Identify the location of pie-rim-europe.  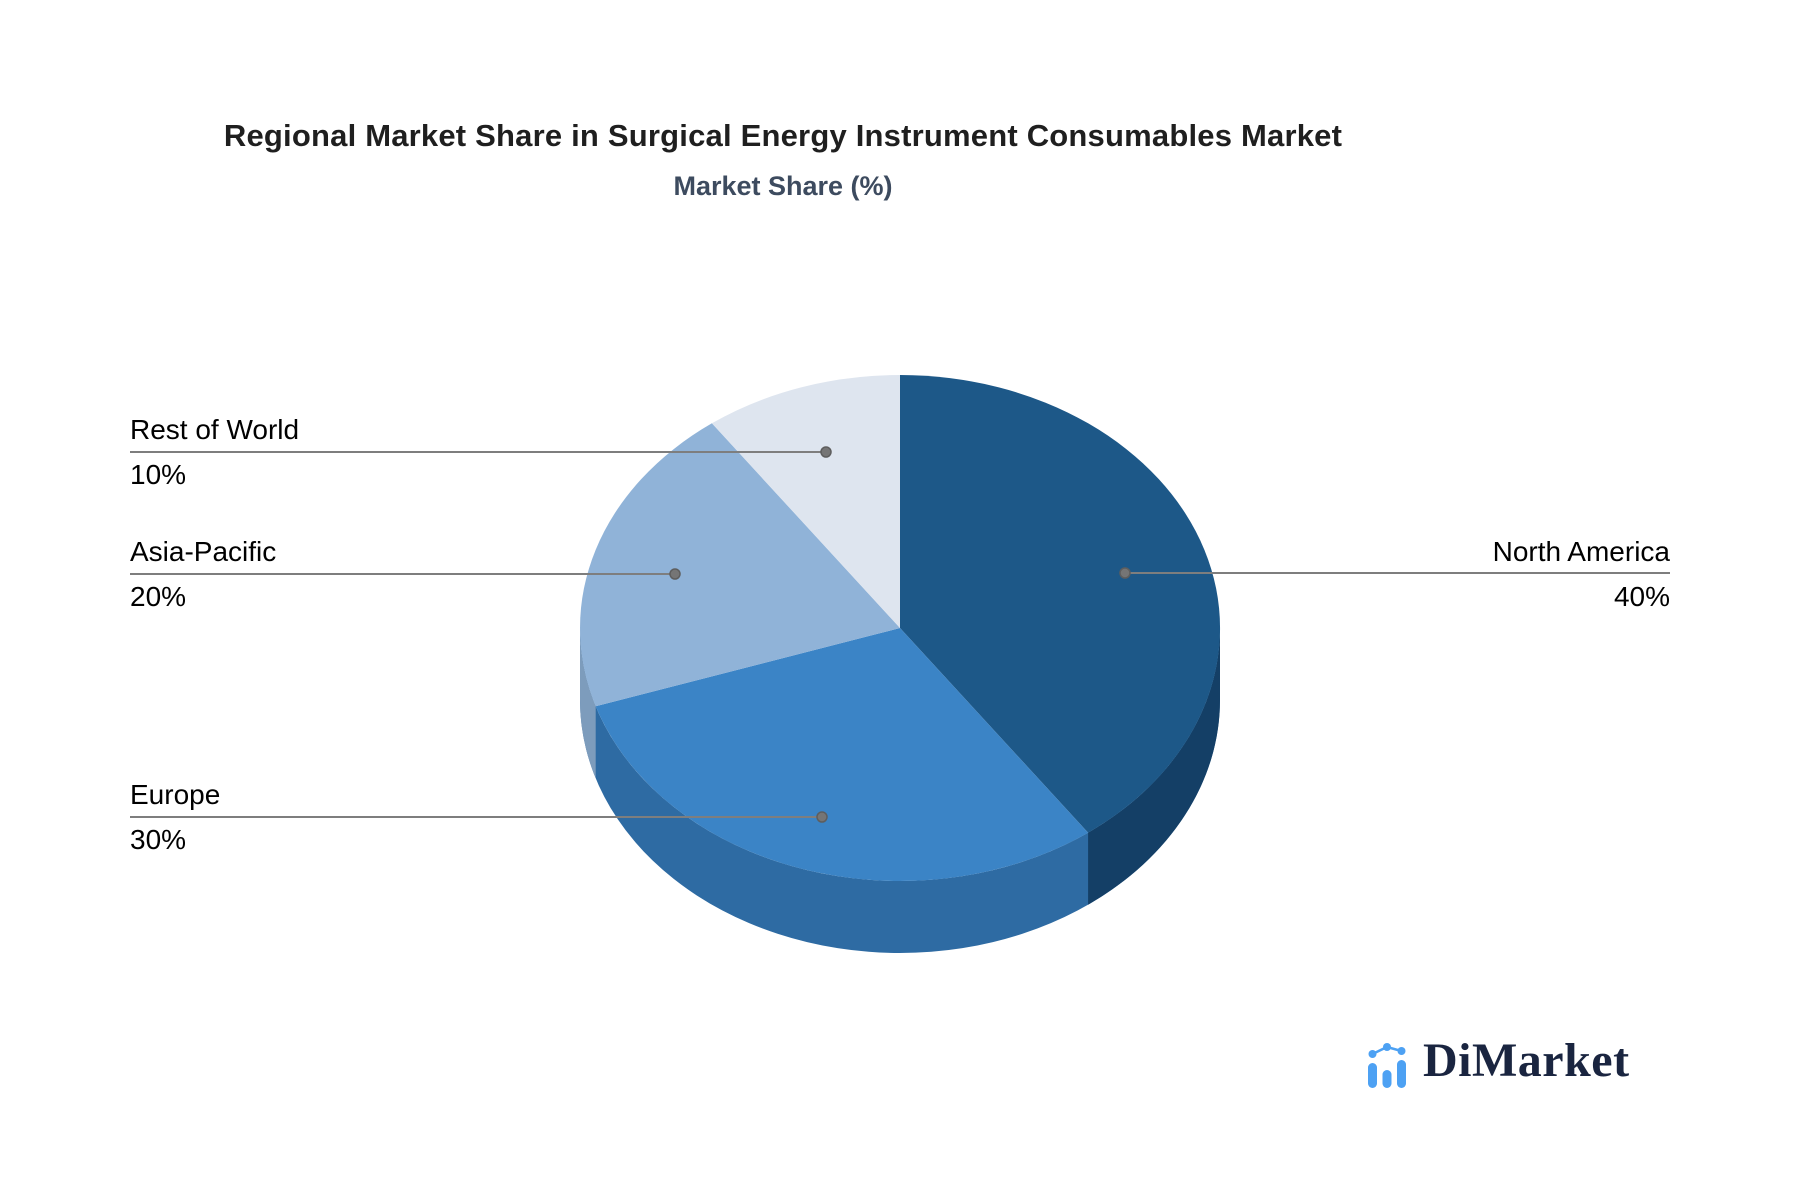
(900, 790).